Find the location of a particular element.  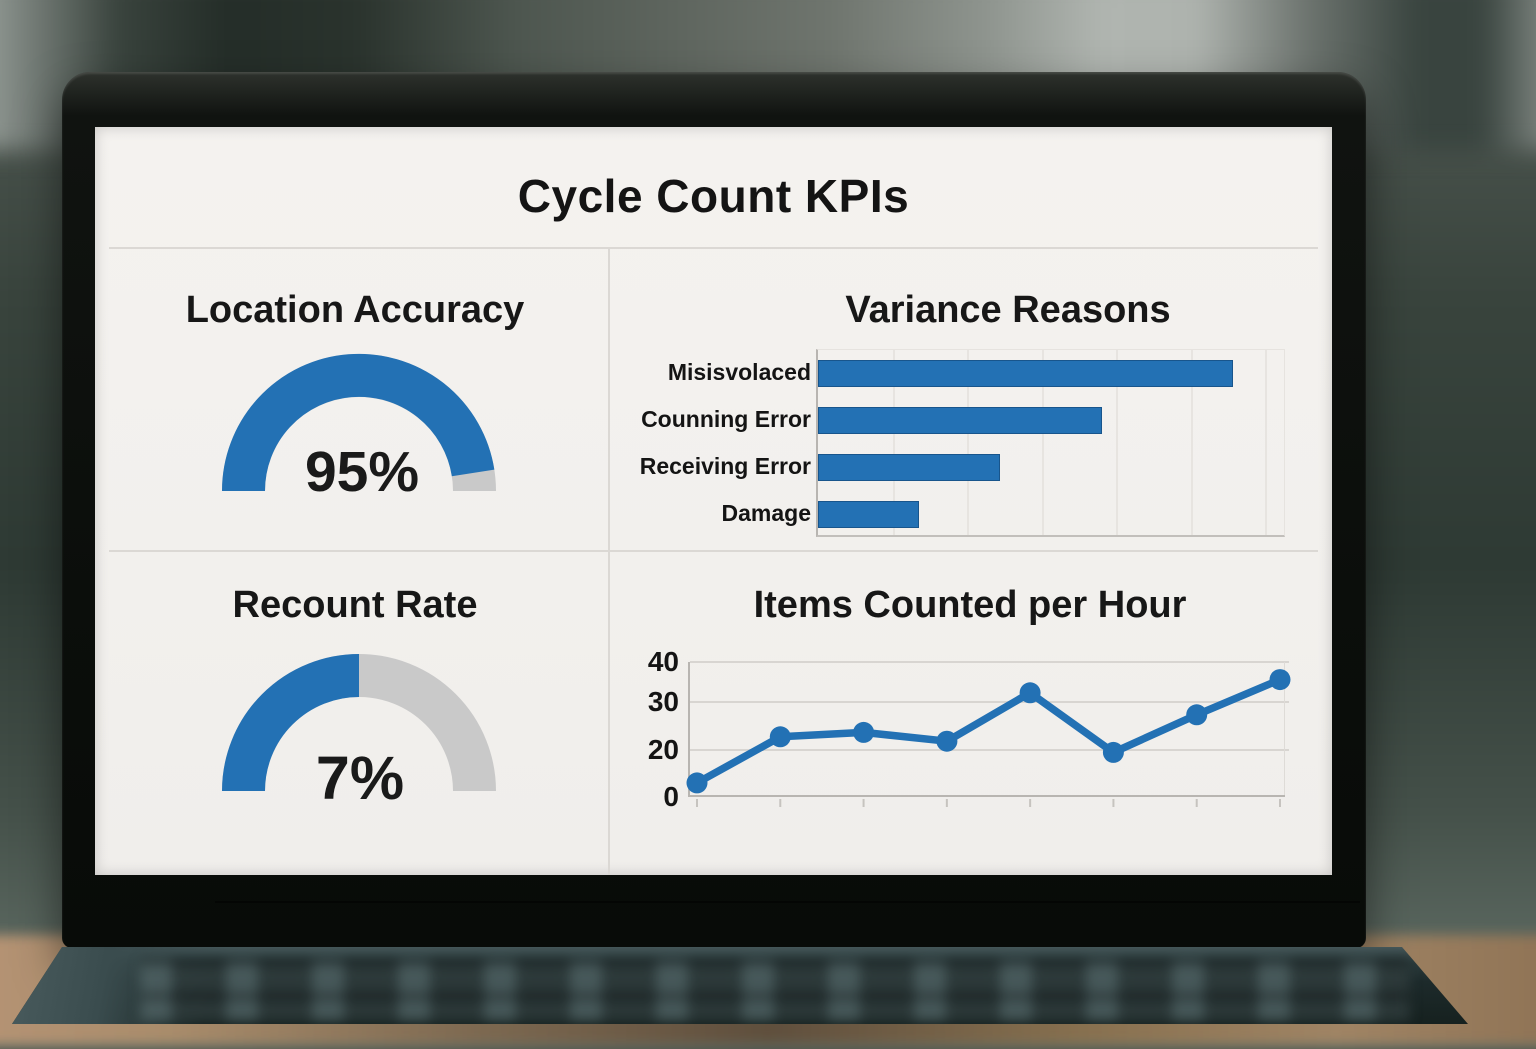

line-chart-svg is located at coordinates (988, 738).